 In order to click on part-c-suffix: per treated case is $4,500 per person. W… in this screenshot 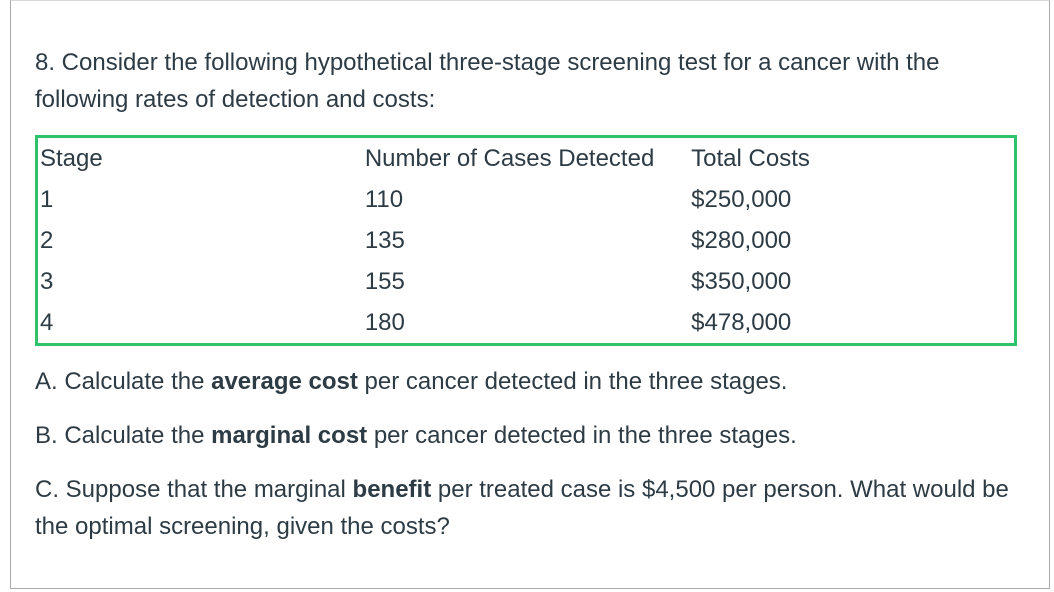, I will do `click(522, 508)`.